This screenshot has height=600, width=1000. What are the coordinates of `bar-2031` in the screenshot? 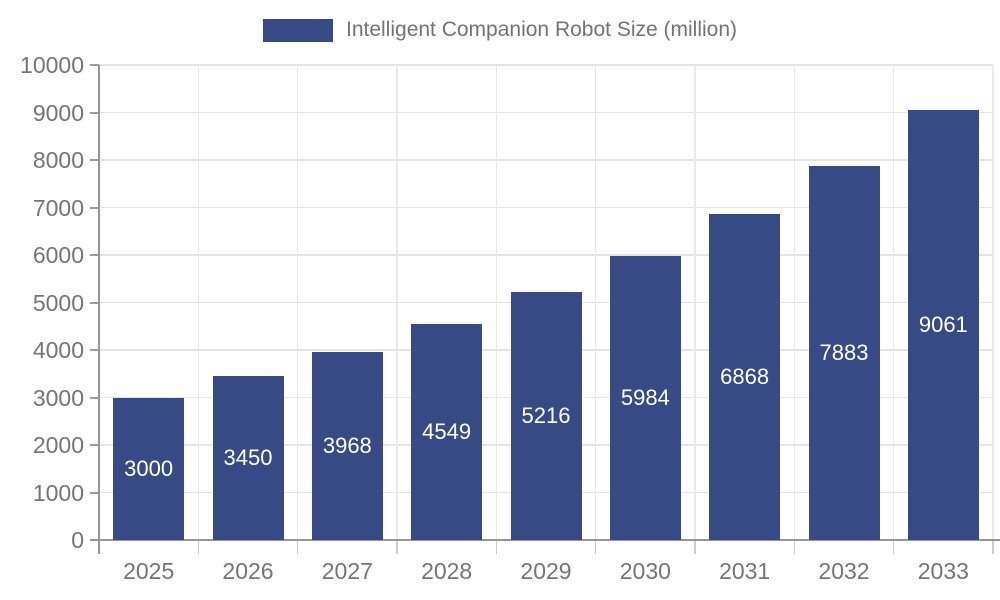 It's located at (745, 376).